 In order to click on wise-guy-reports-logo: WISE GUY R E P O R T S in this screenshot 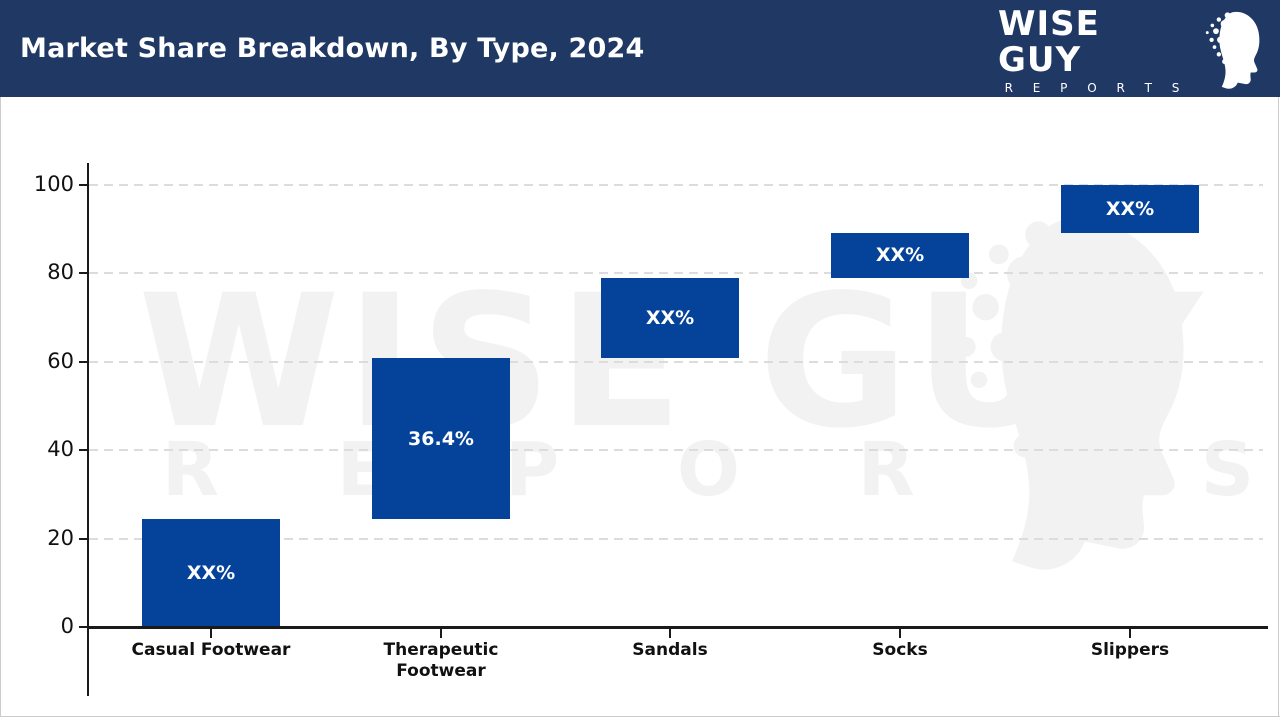, I will do `click(1132, 50)`.